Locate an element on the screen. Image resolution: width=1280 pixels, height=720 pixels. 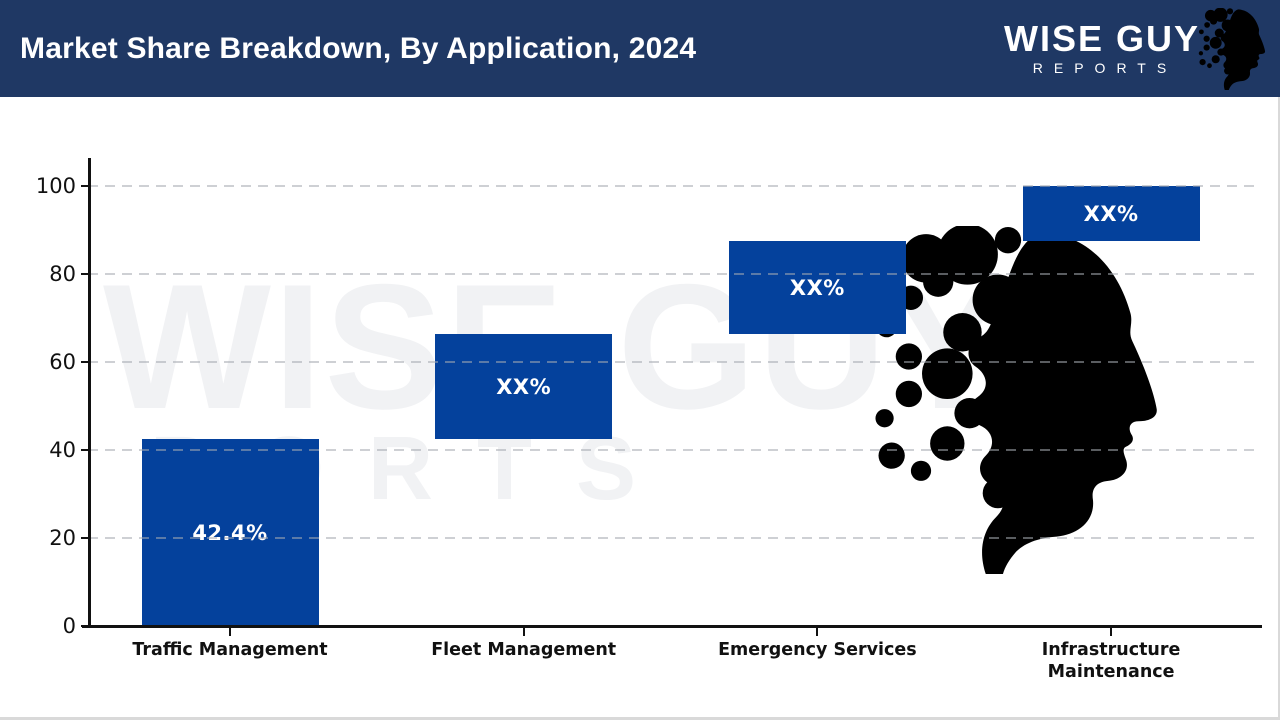
y-axis-tick-label: 80 is located at coordinates (62, 274).